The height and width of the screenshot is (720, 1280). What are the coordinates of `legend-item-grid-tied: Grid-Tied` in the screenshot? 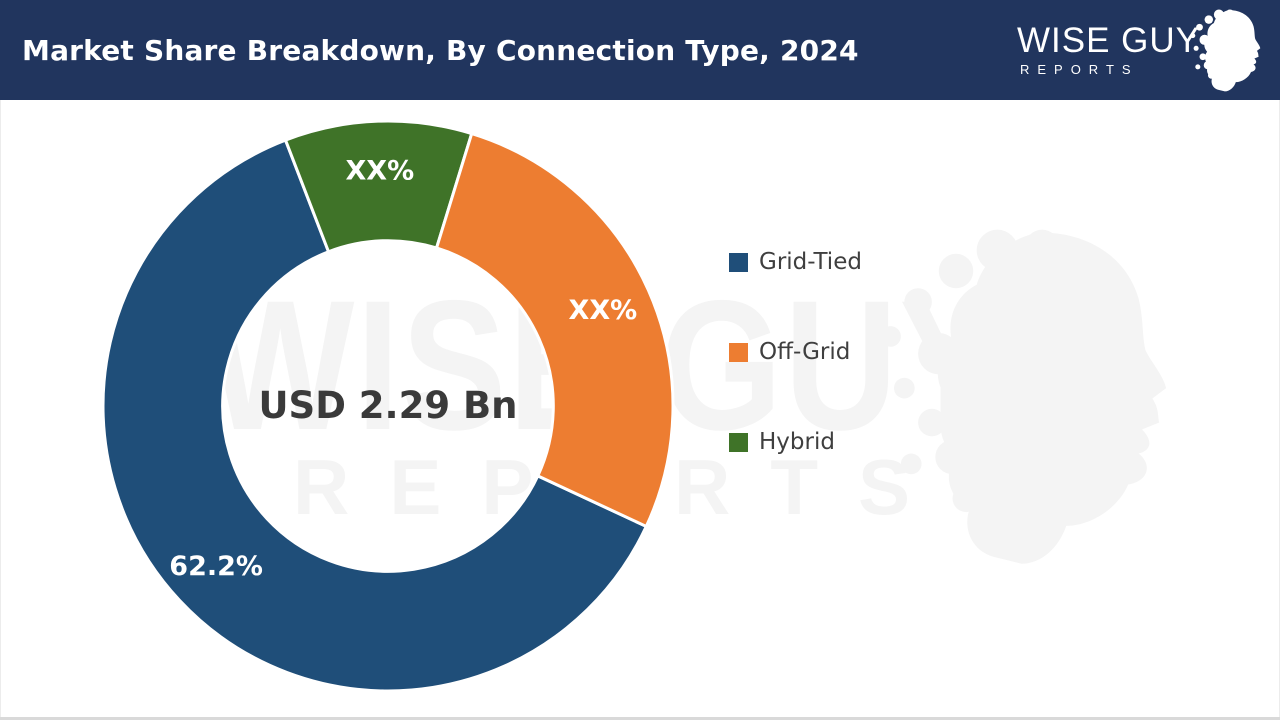 It's located at (795, 262).